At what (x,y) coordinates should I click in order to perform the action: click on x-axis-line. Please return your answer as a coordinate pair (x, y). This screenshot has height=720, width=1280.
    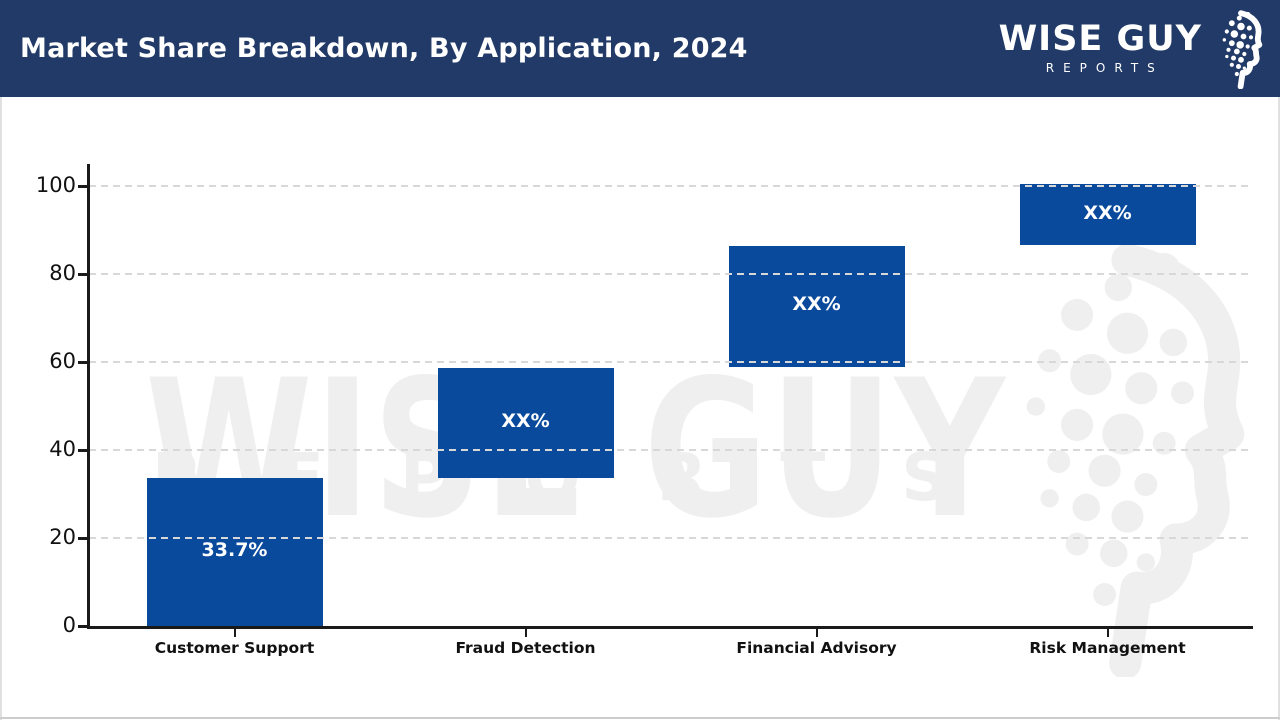
    Looking at the image, I should click on (670, 627).